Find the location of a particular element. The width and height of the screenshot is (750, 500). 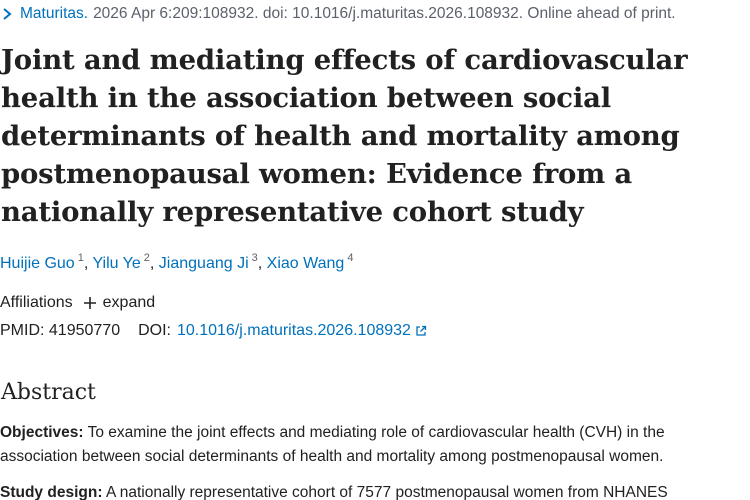

journal-link: Maturitas. is located at coordinates (54, 13).